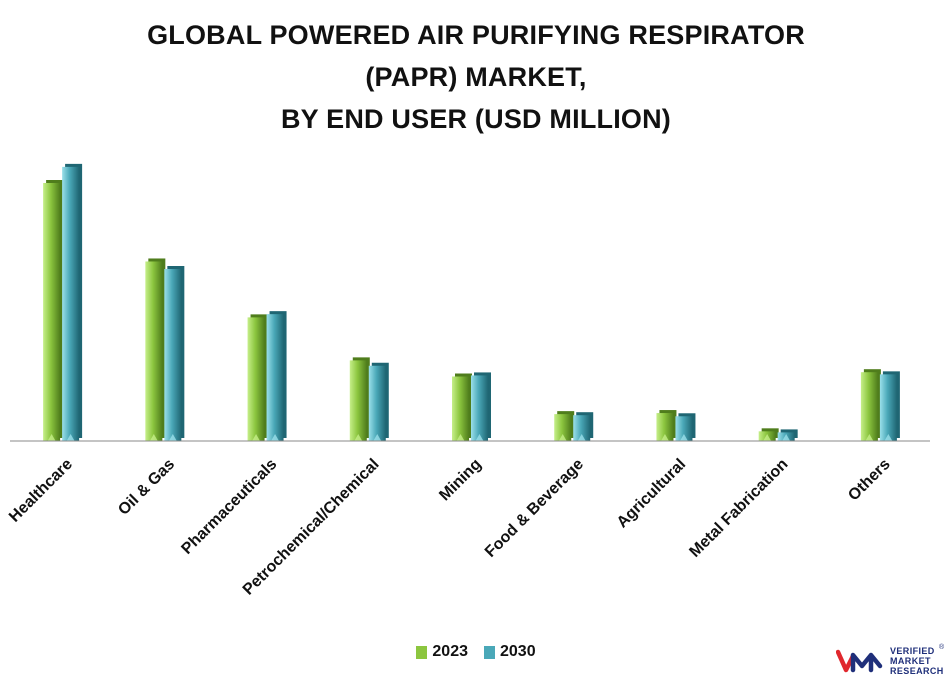  I want to click on legend-swatch-2030, so click(489, 652).